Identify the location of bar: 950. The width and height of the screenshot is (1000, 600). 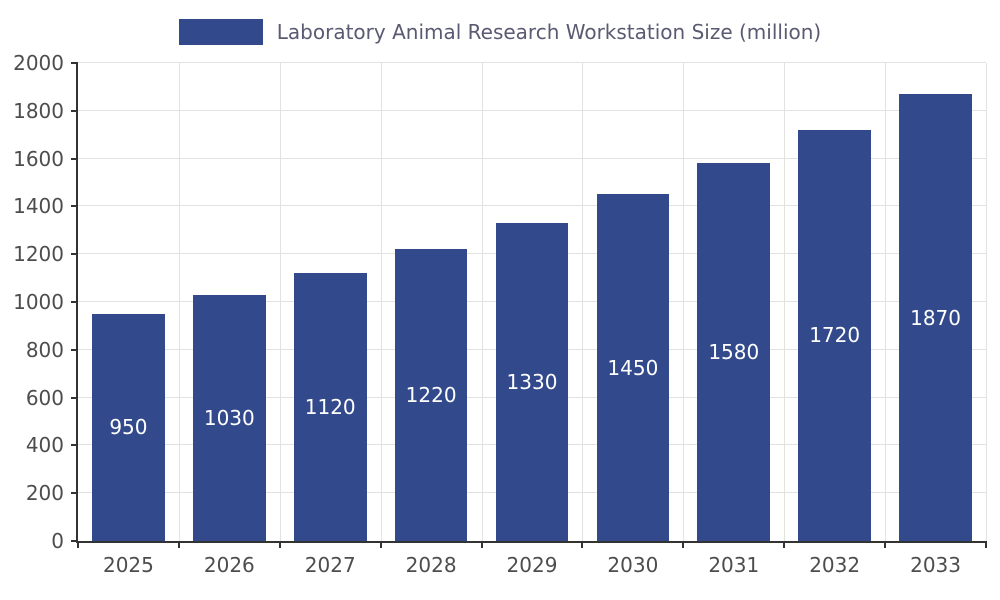
(128, 427).